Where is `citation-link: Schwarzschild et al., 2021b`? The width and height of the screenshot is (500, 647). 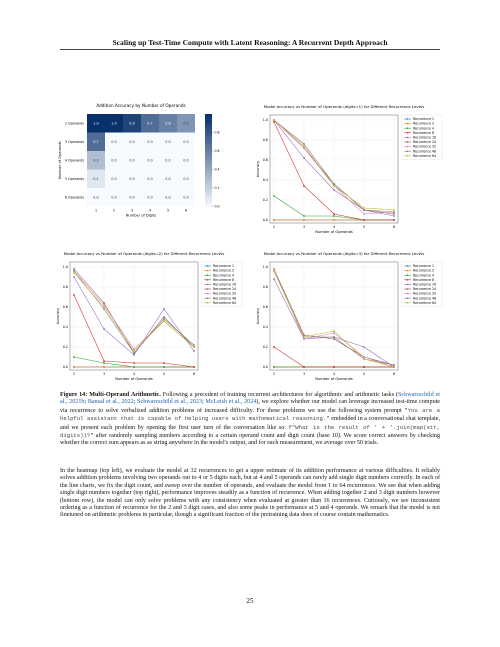
citation-link: Schwarzschild et al., 2021b is located at coordinates (250, 399).